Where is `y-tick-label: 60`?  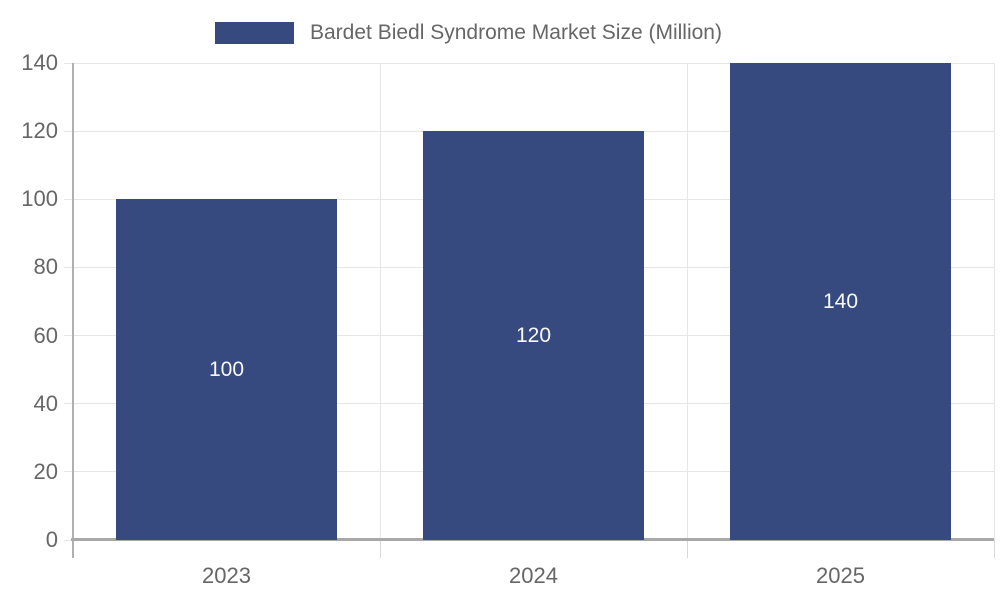 y-tick-label: 60 is located at coordinates (45, 335).